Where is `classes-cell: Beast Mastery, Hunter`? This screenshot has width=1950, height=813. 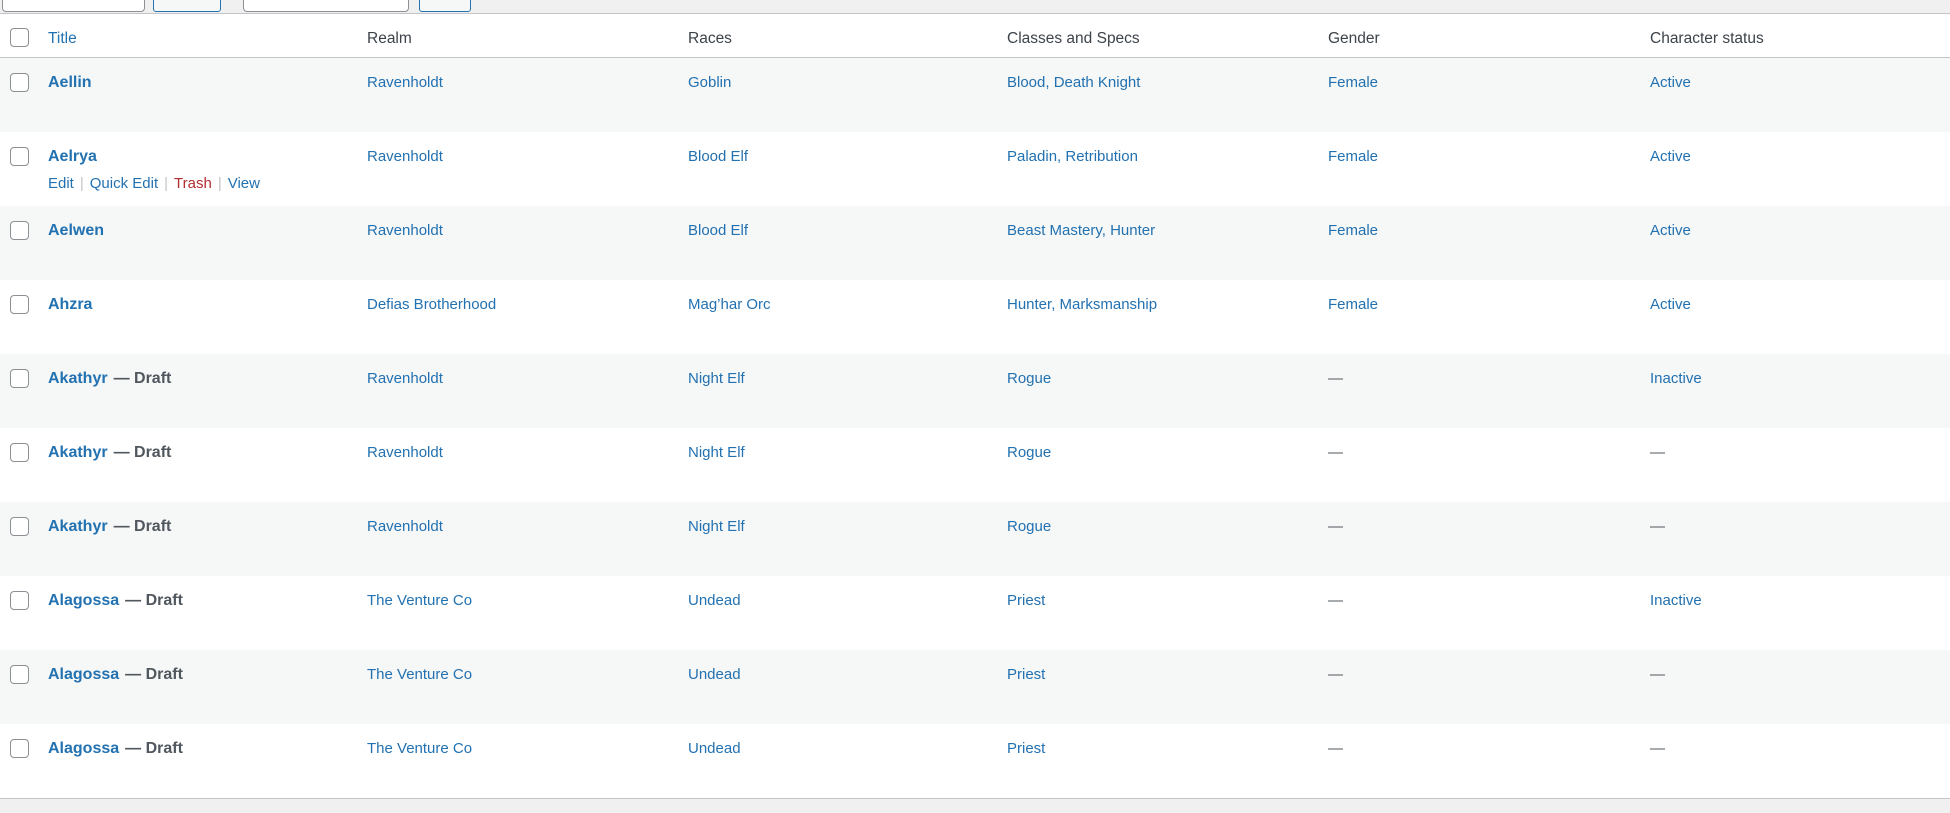
classes-cell: Beast Mastery, Hunter is located at coordinates (1167, 243).